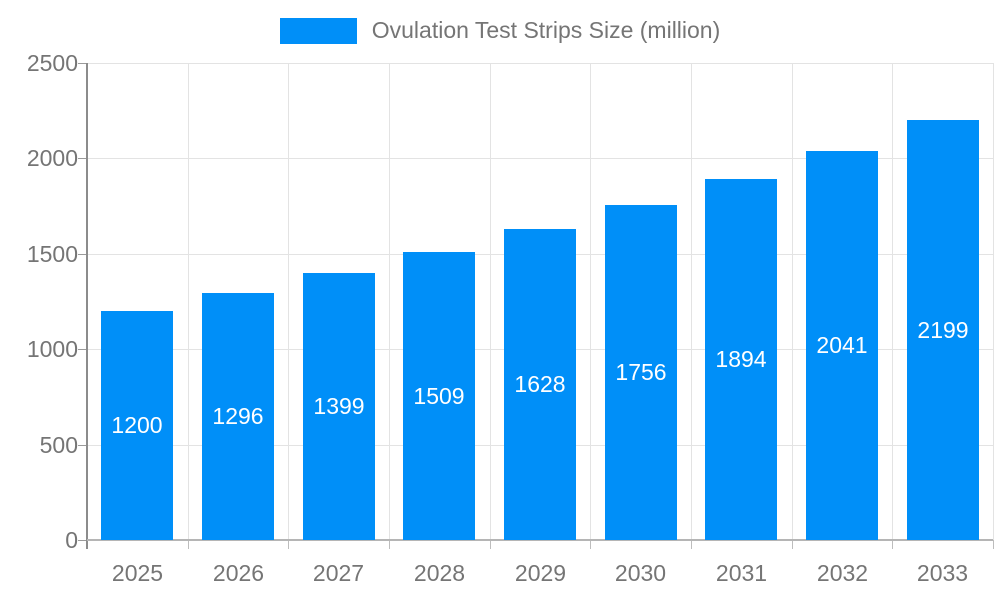 This screenshot has height=600, width=1000. Describe the element at coordinates (71, 540) in the screenshot. I see `y-tick-label: 0` at that location.